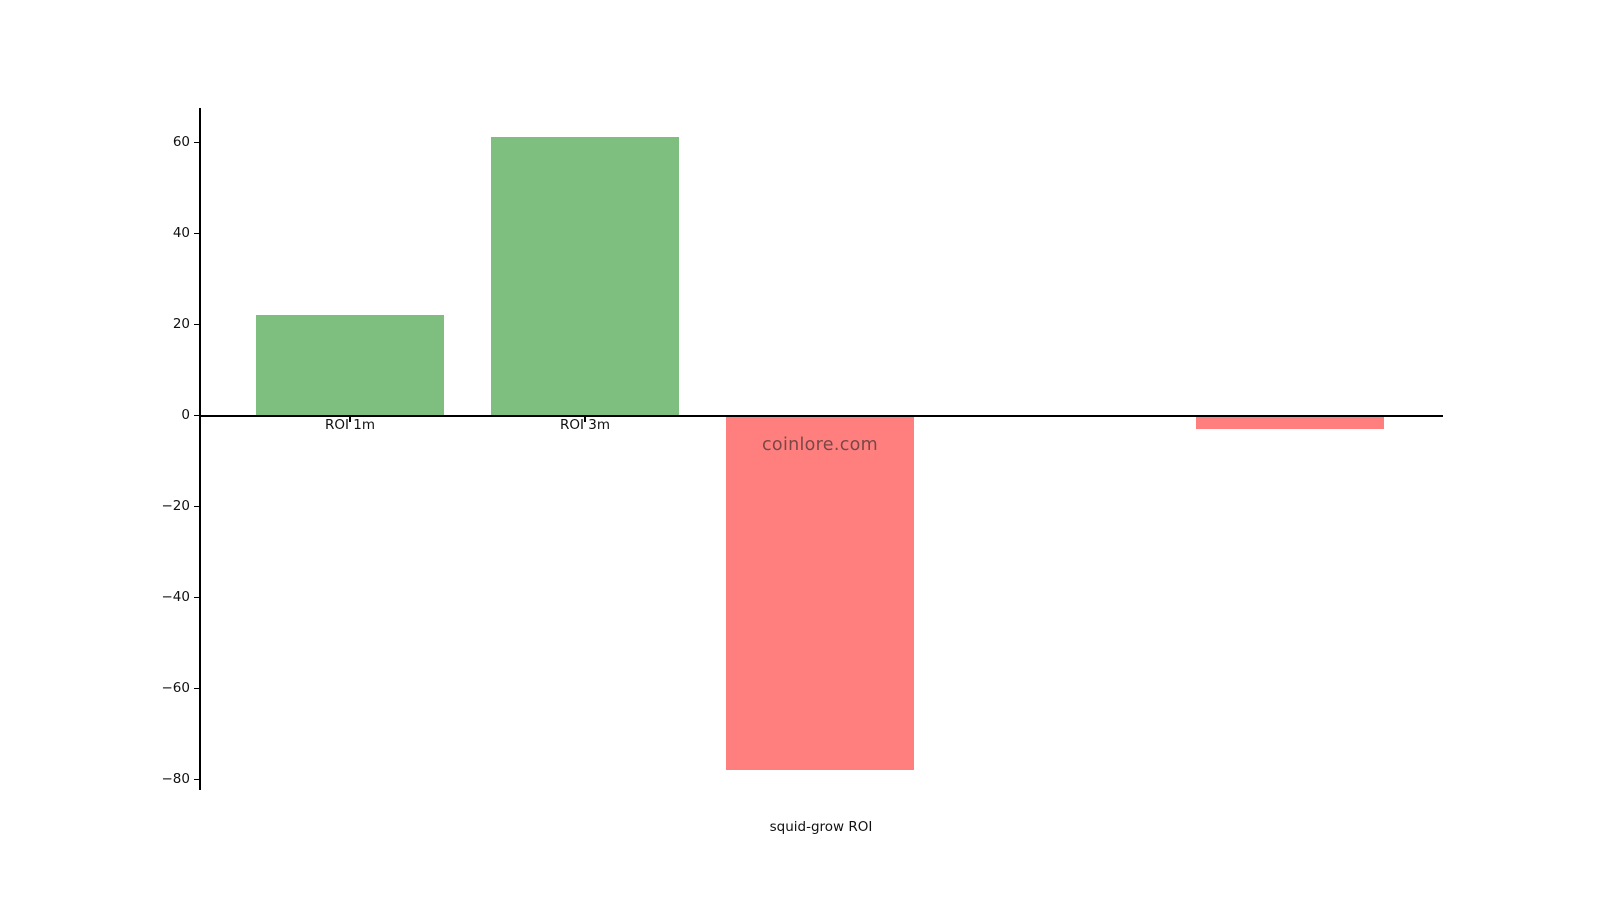  Describe the element at coordinates (350, 364) in the screenshot. I see `chart-bar-roi-1m` at that location.